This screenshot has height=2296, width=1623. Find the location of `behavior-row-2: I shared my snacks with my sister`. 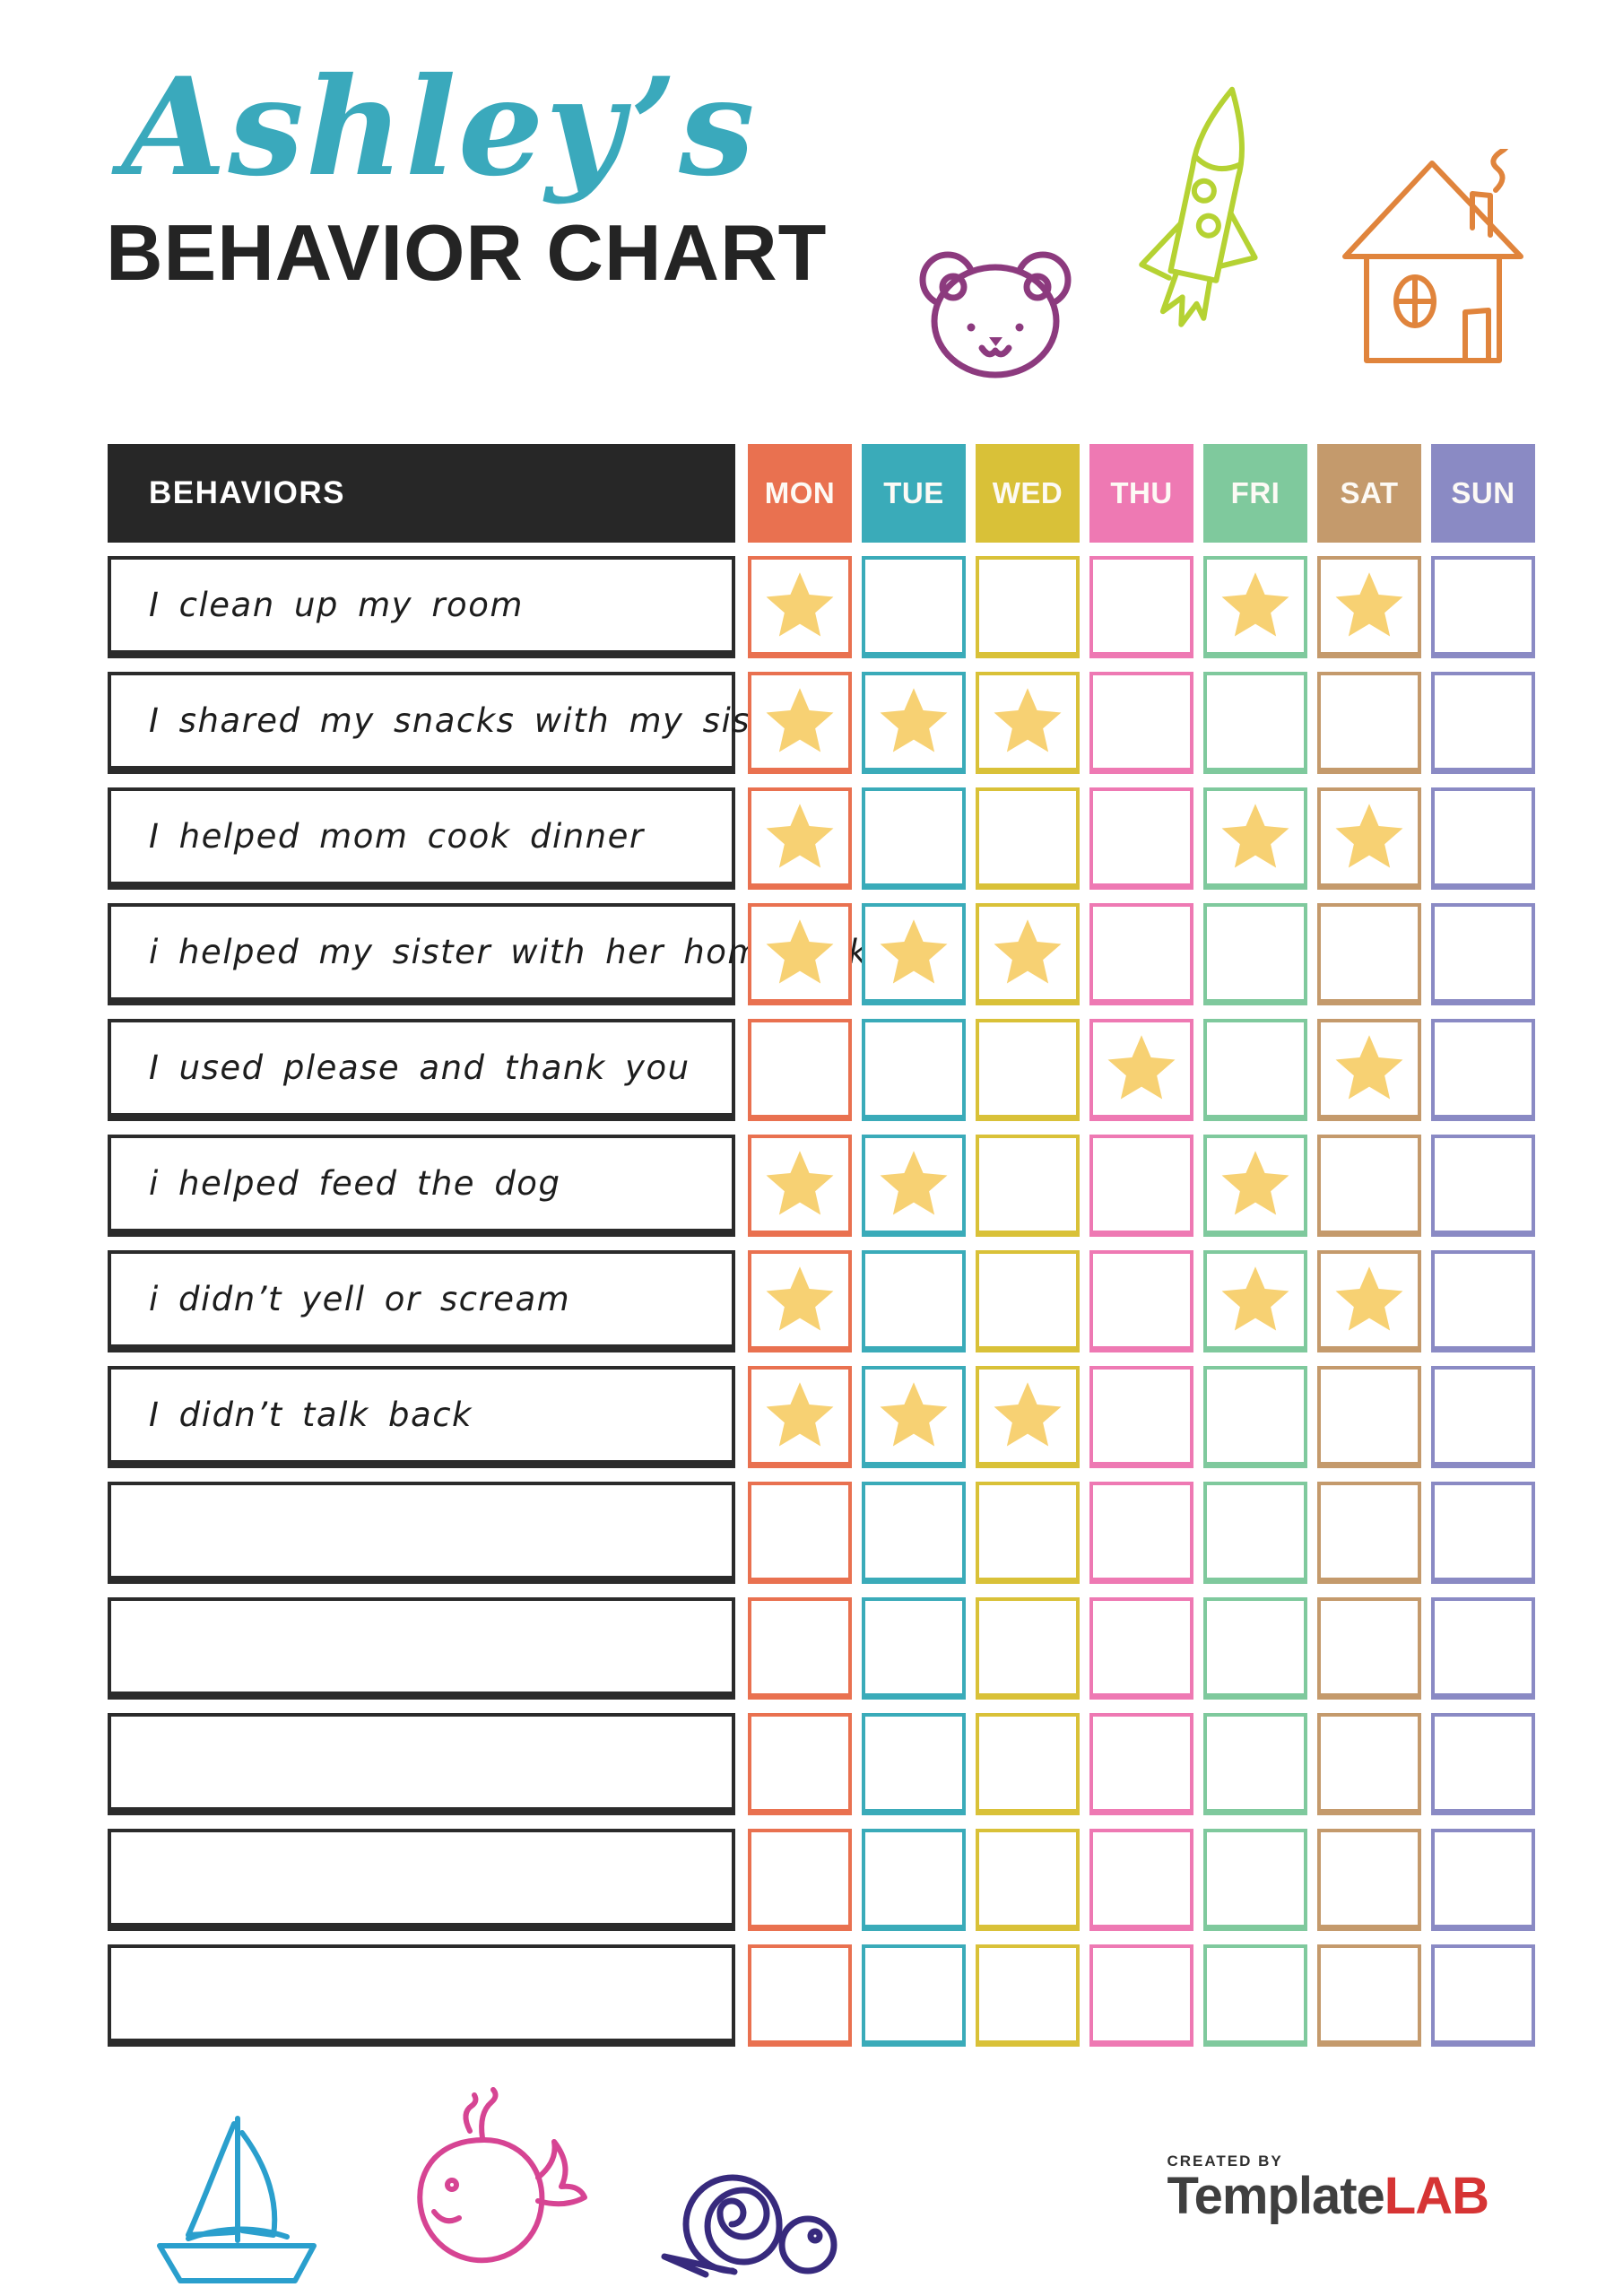

behavior-row-2: I shared my snacks with my sister is located at coordinates (821, 723).